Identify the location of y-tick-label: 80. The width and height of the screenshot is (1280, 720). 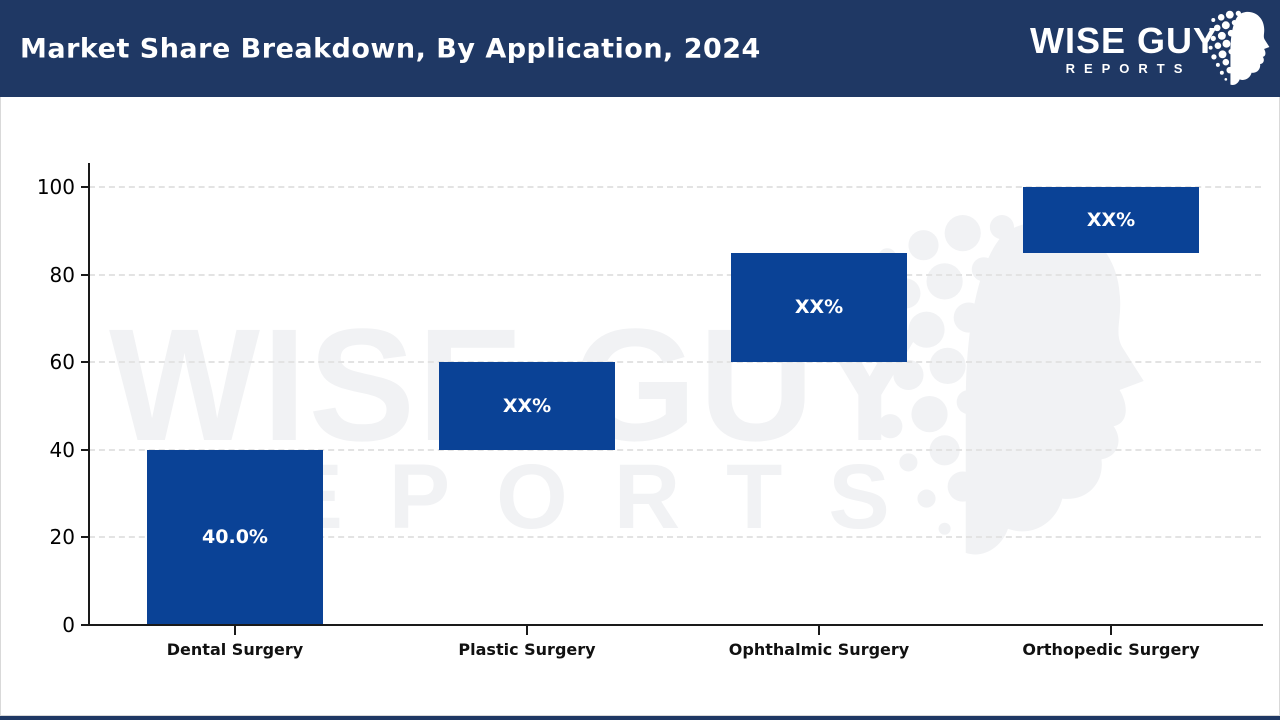
(62, 274).